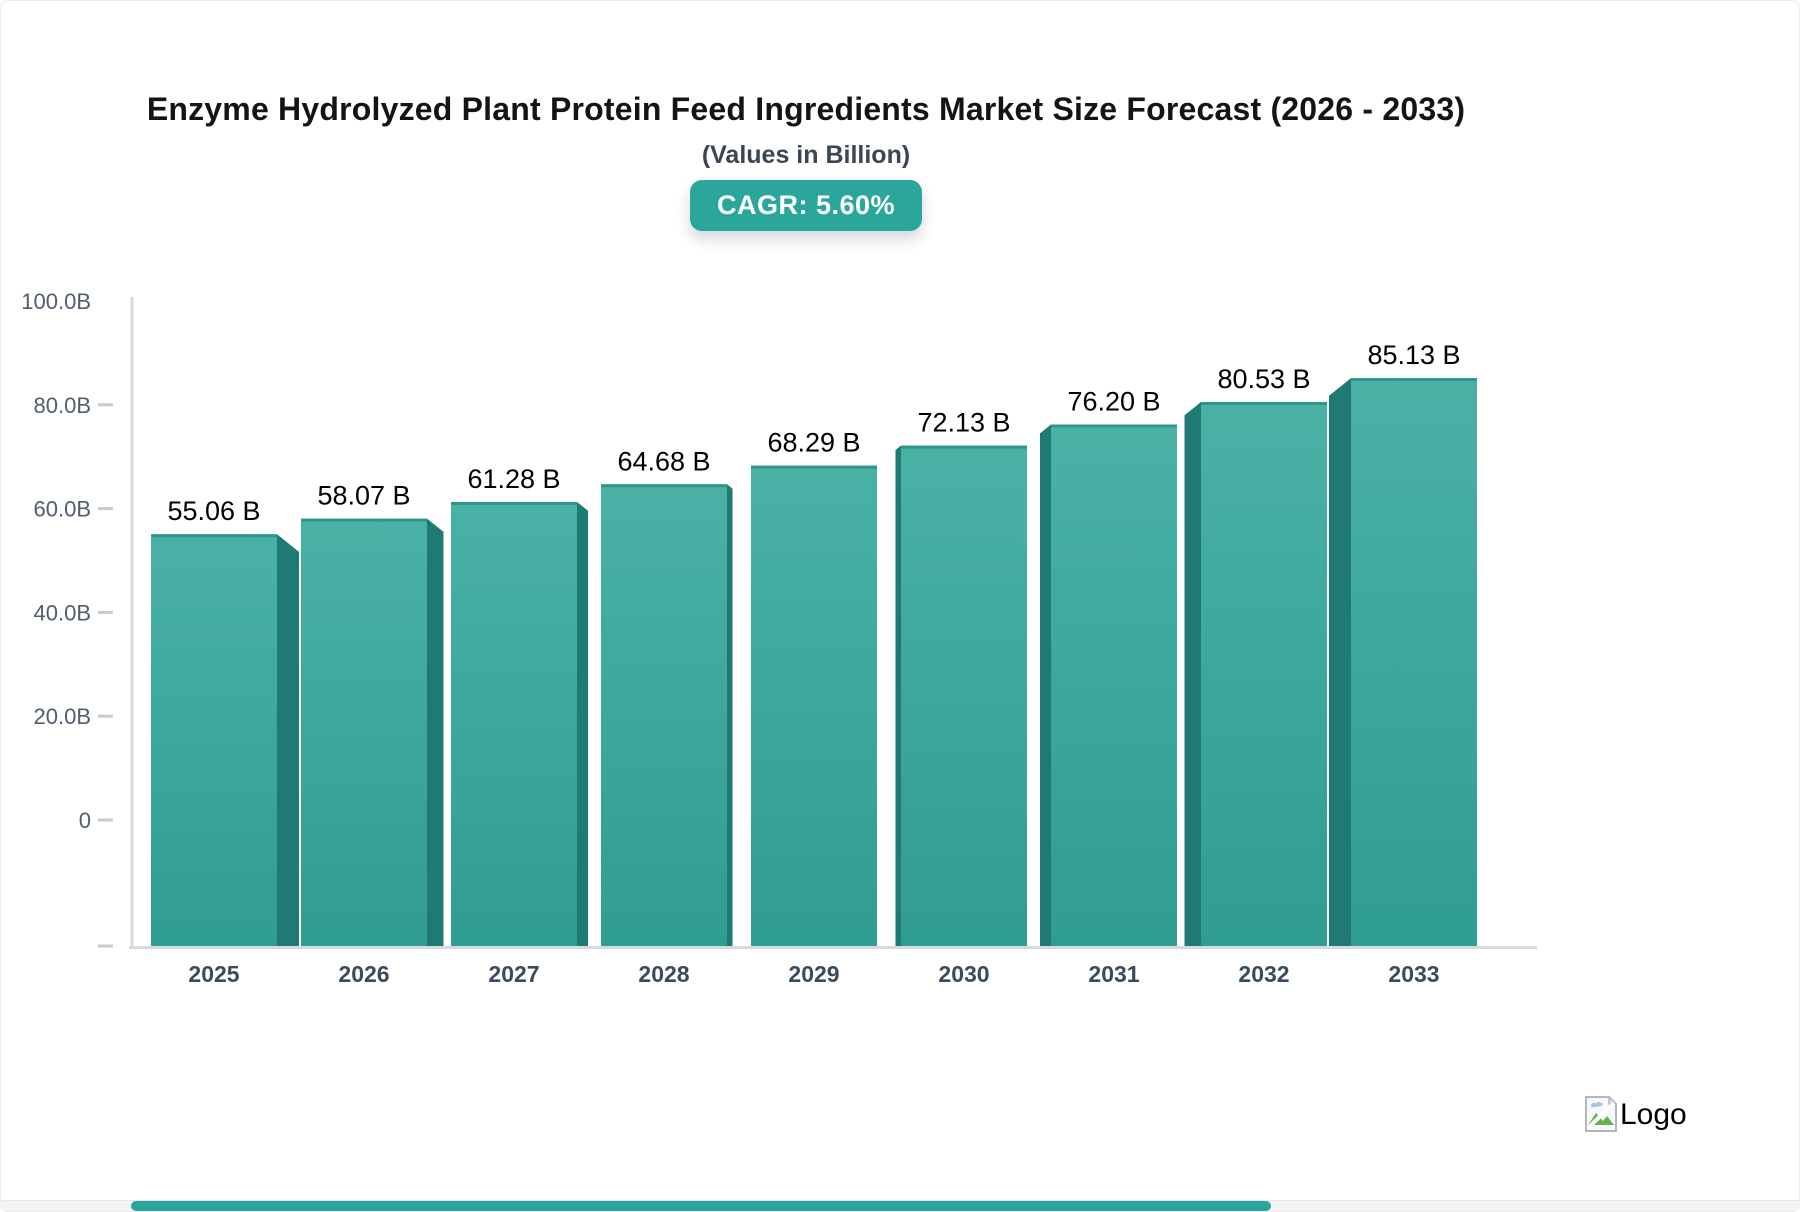  Describe the element at coordinates (213, 511) in the screenshot. I see `bar-value-label: 55.06 B` at that location.